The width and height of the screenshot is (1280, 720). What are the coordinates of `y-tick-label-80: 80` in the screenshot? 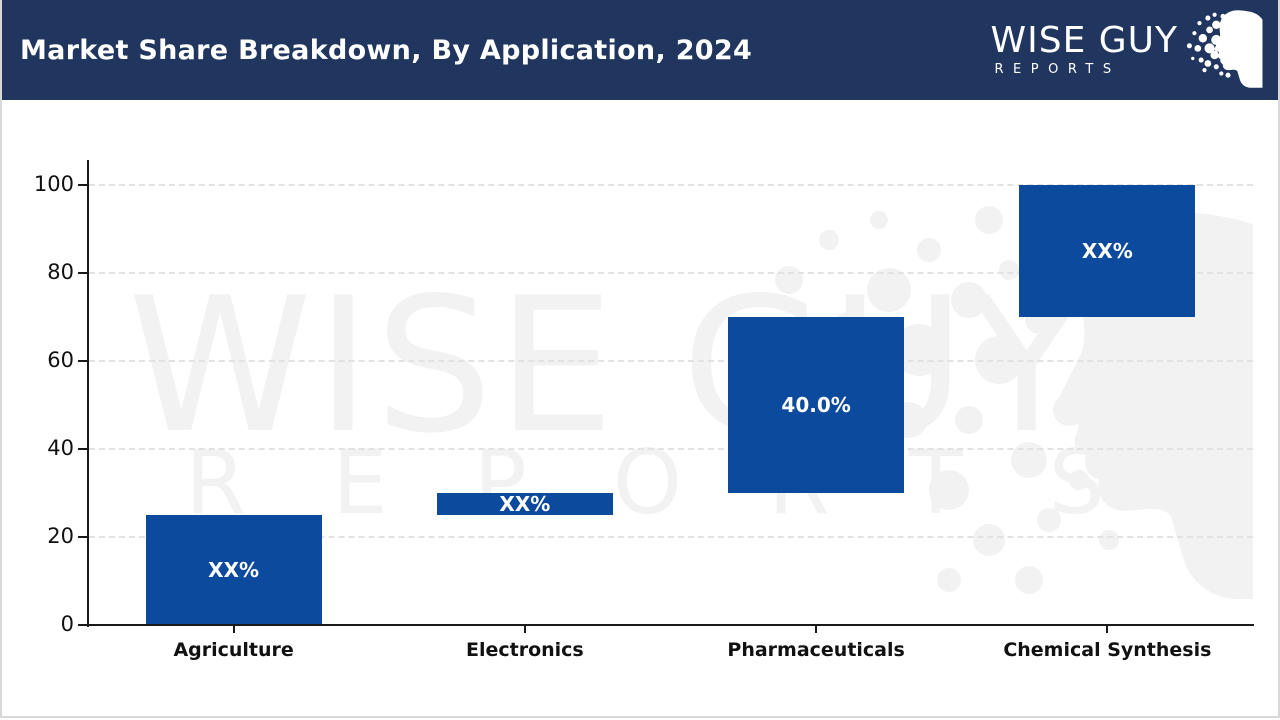 It's located at (60, 272).